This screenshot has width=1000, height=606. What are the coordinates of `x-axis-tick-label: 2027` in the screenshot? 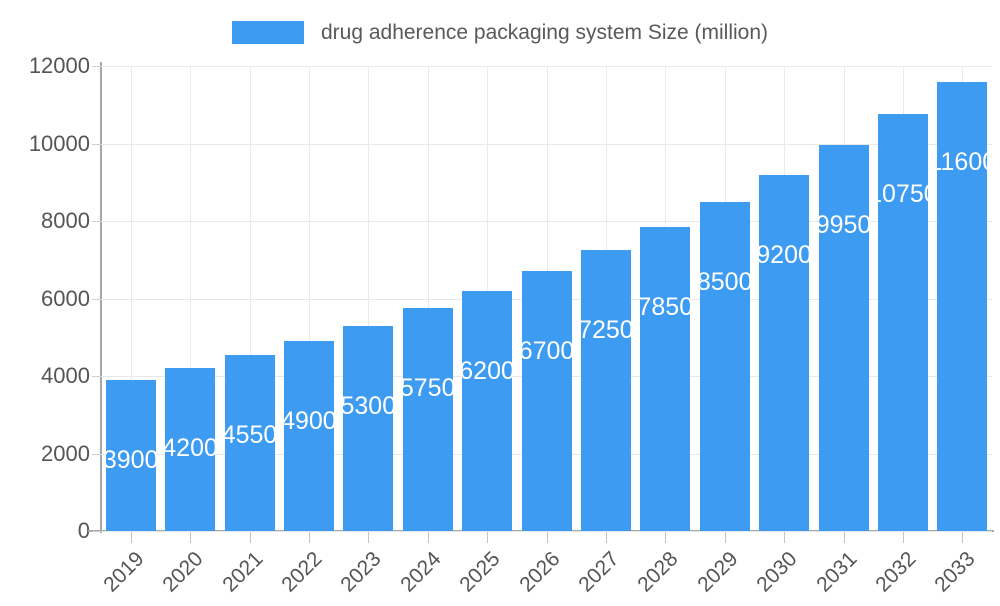 It's located at (599, 572).